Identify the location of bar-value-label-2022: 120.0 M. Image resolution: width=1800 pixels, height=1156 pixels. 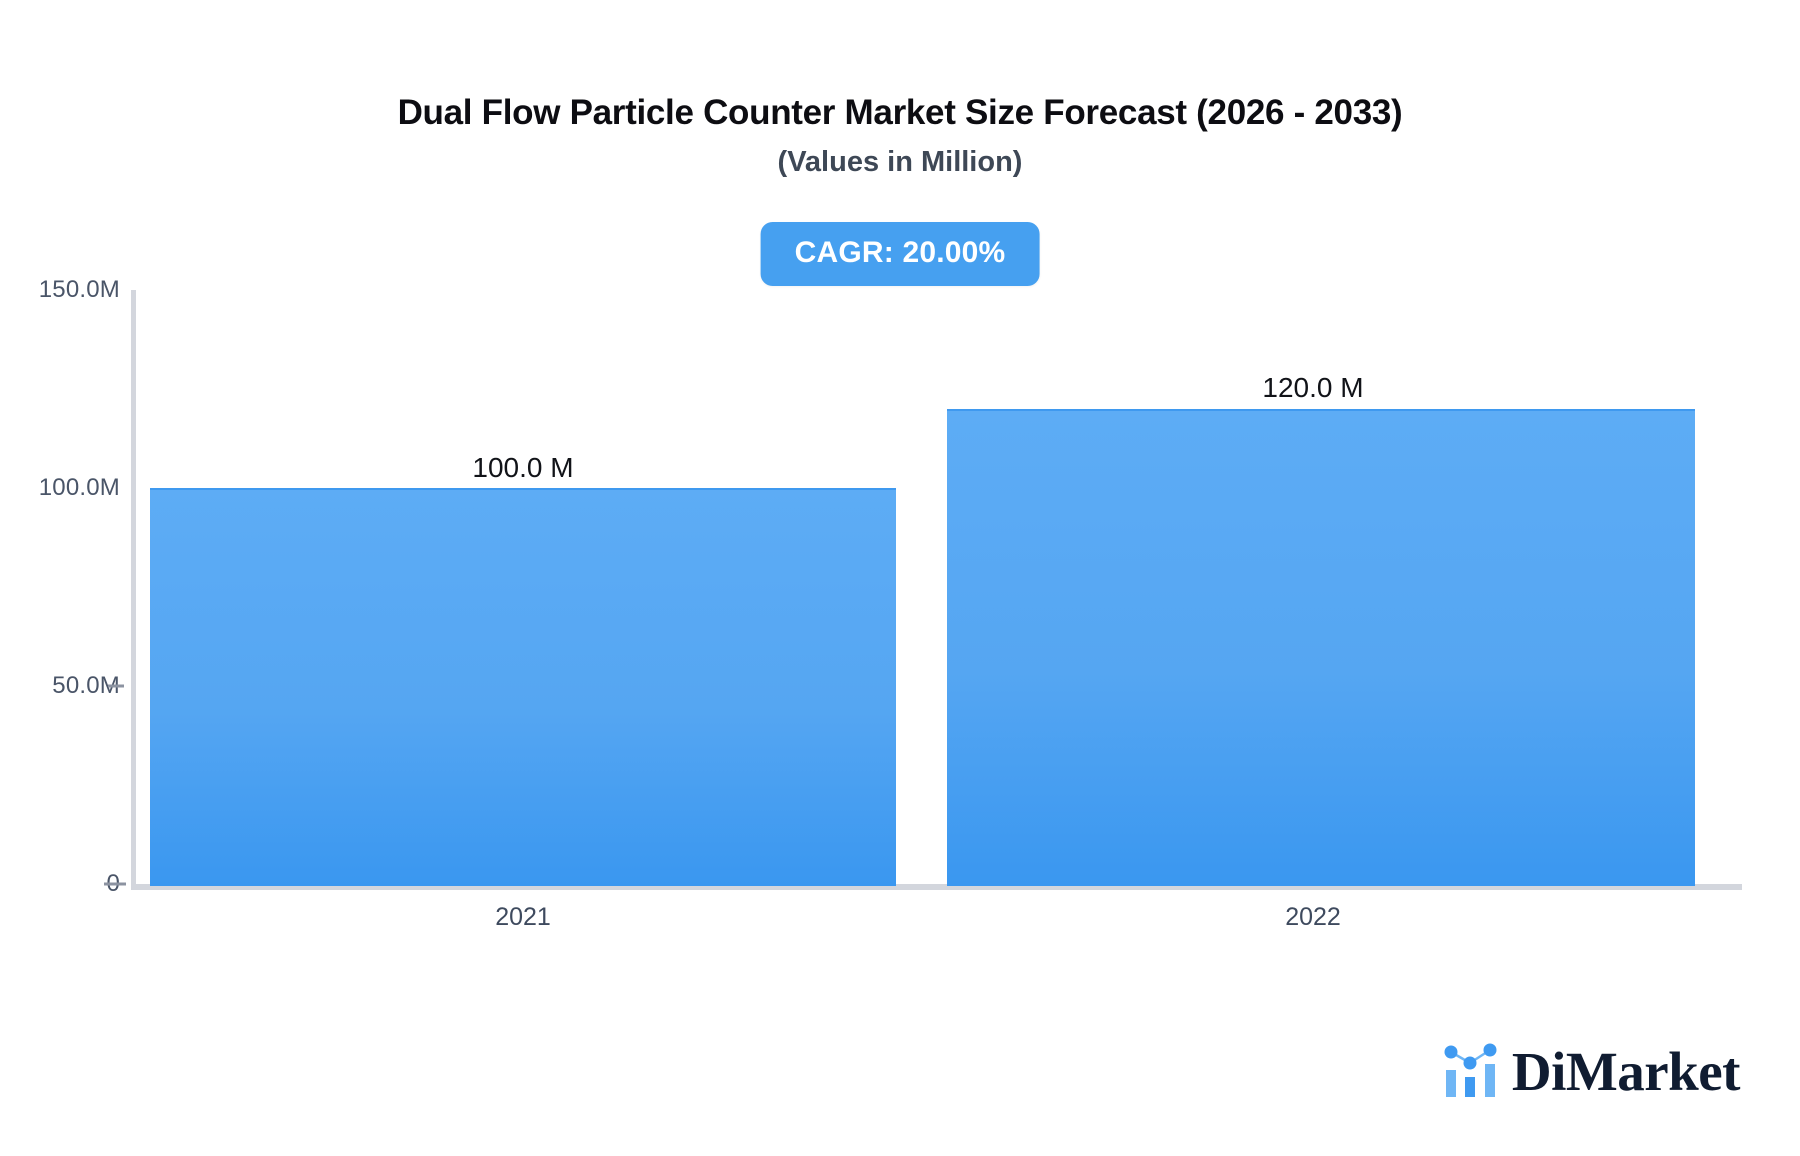
(1313, 387).